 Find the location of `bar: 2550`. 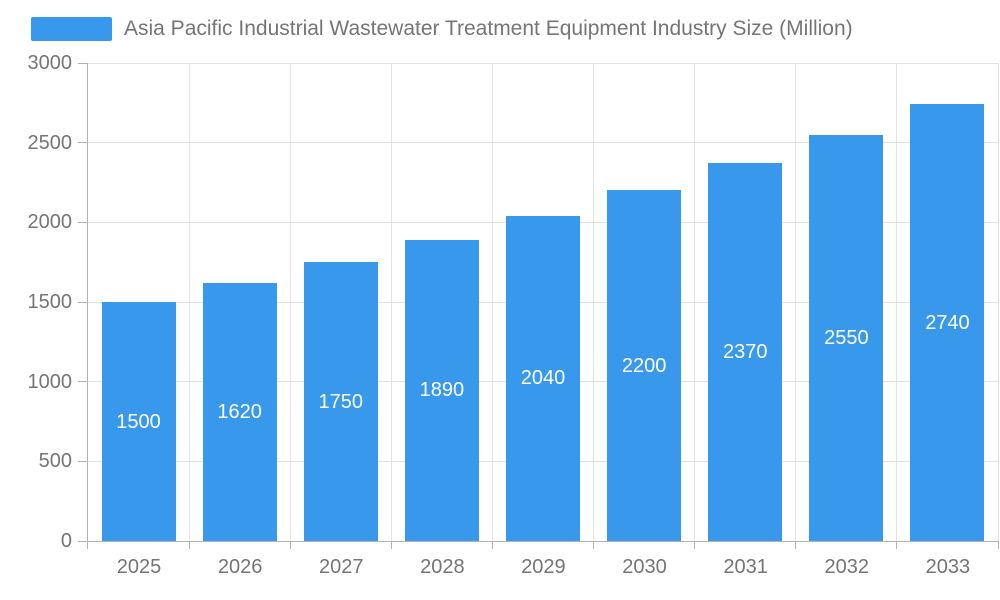

bar: 2550 is located at coordinates (846, 337).